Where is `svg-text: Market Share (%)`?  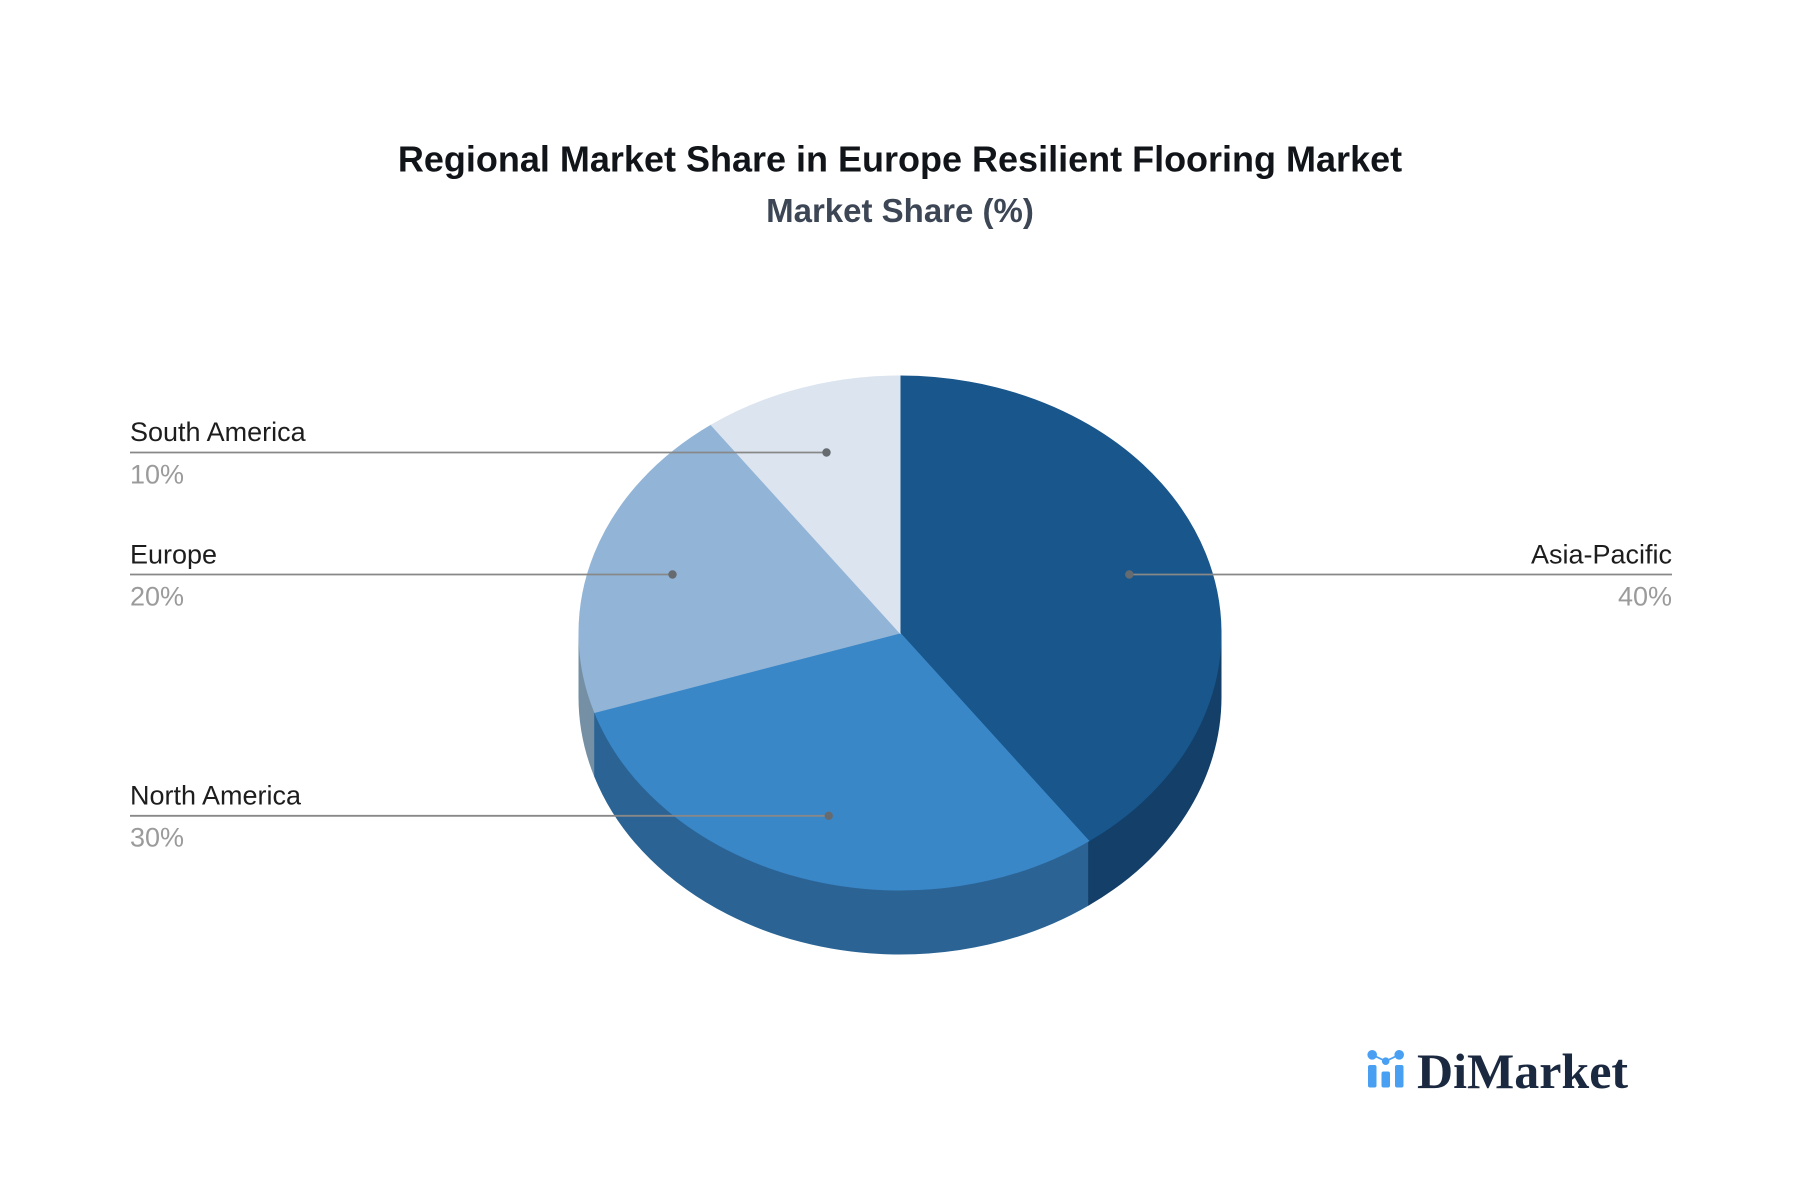 svg-text: Market Share (%) is located at coordinates (900, 210).